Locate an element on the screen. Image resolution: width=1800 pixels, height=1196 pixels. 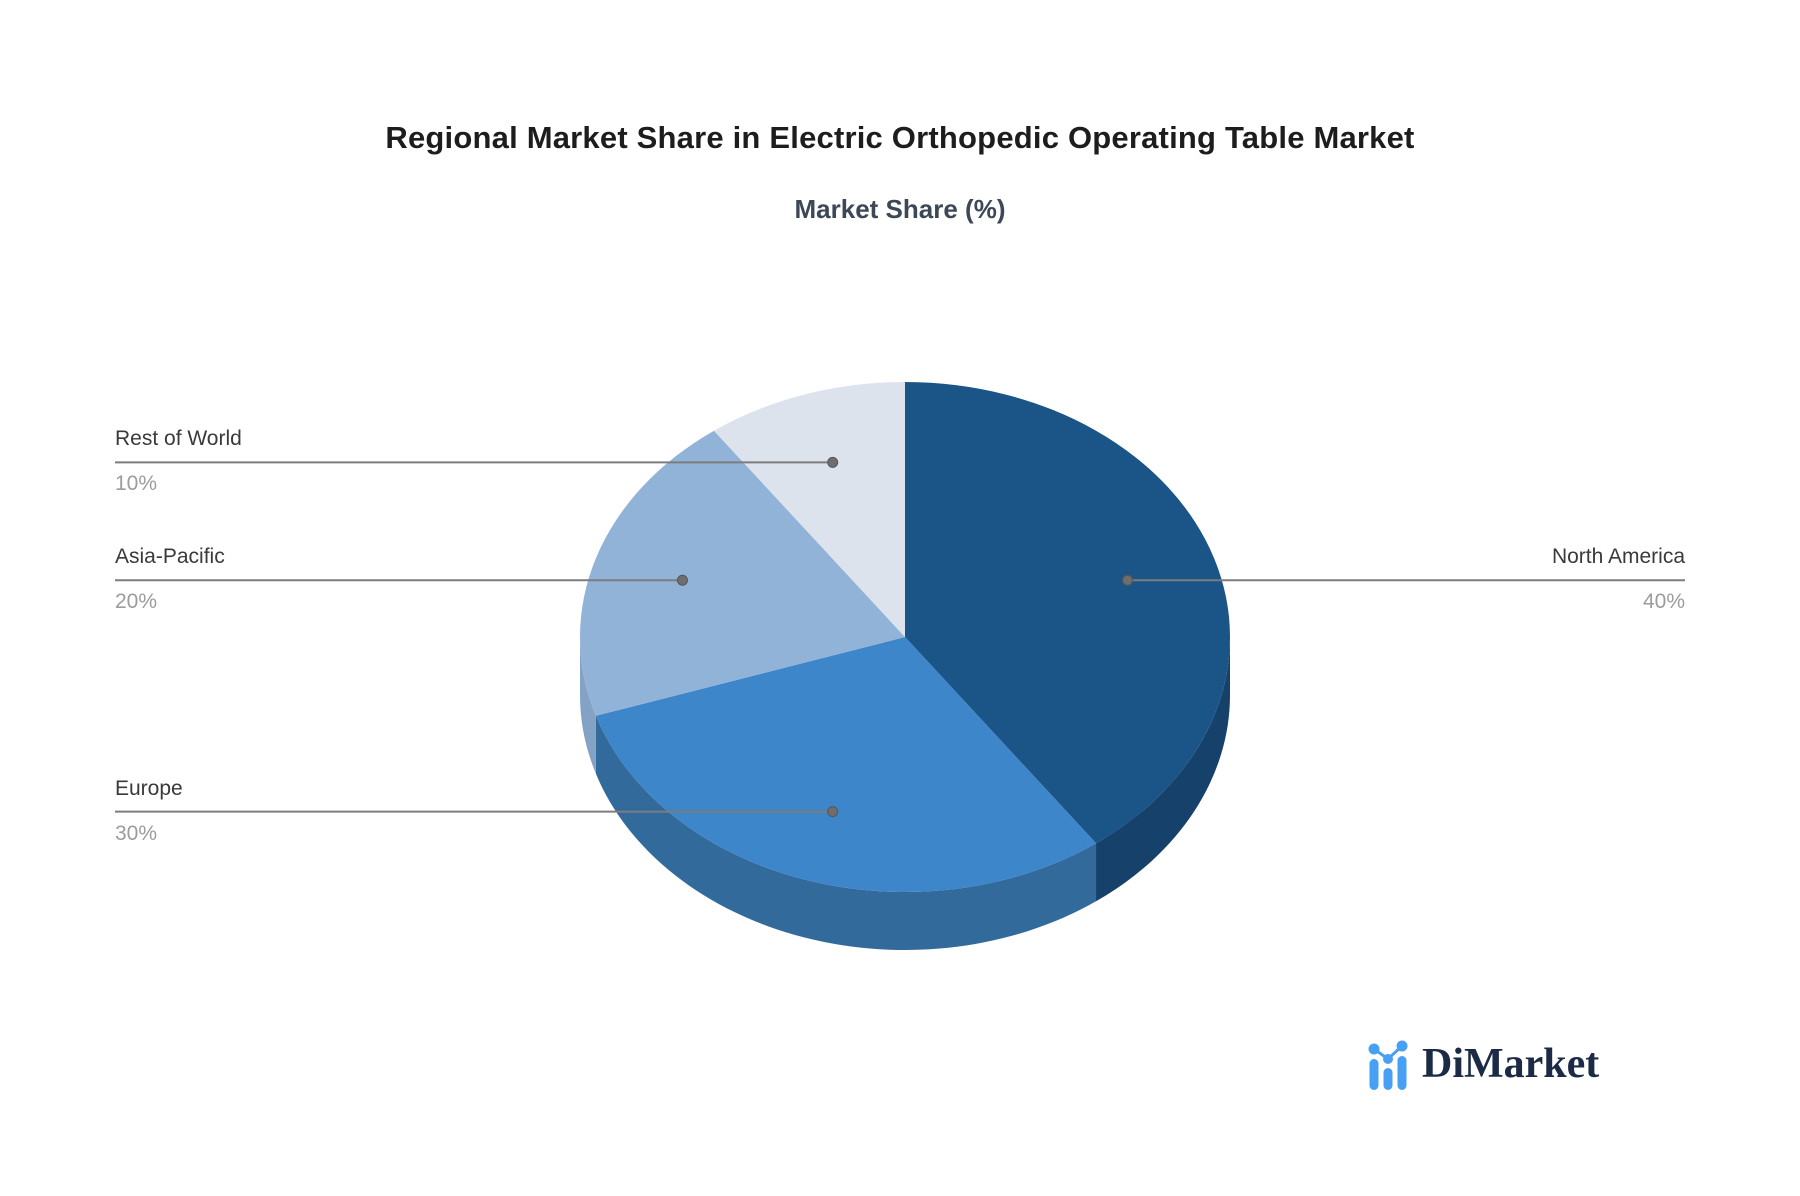
slice-label-north-america: North America is located at coordinates (1618, 557).